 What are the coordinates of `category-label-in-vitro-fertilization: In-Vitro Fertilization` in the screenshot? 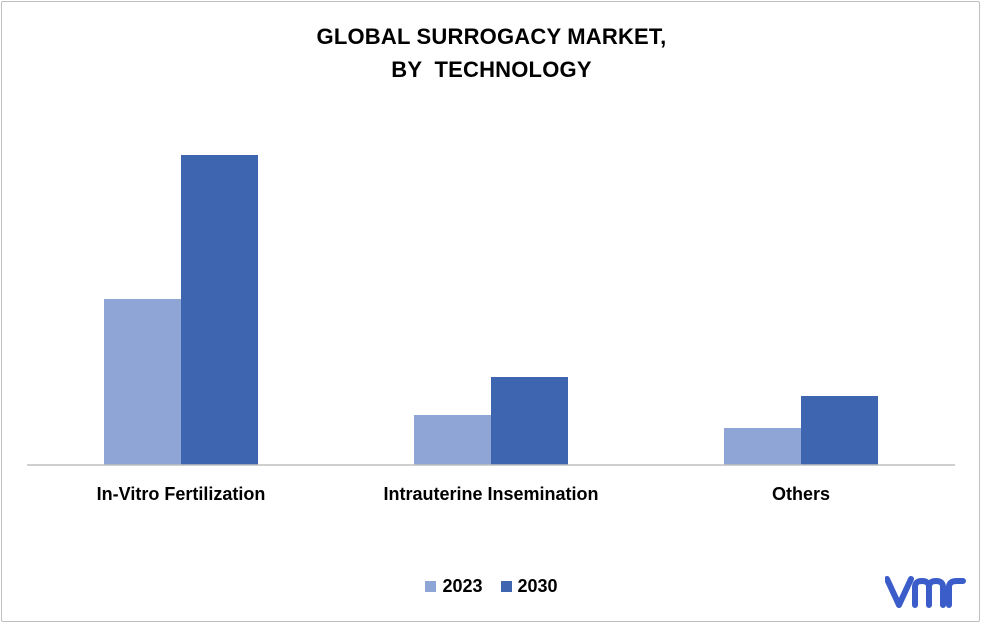 It's located at (181, 494).